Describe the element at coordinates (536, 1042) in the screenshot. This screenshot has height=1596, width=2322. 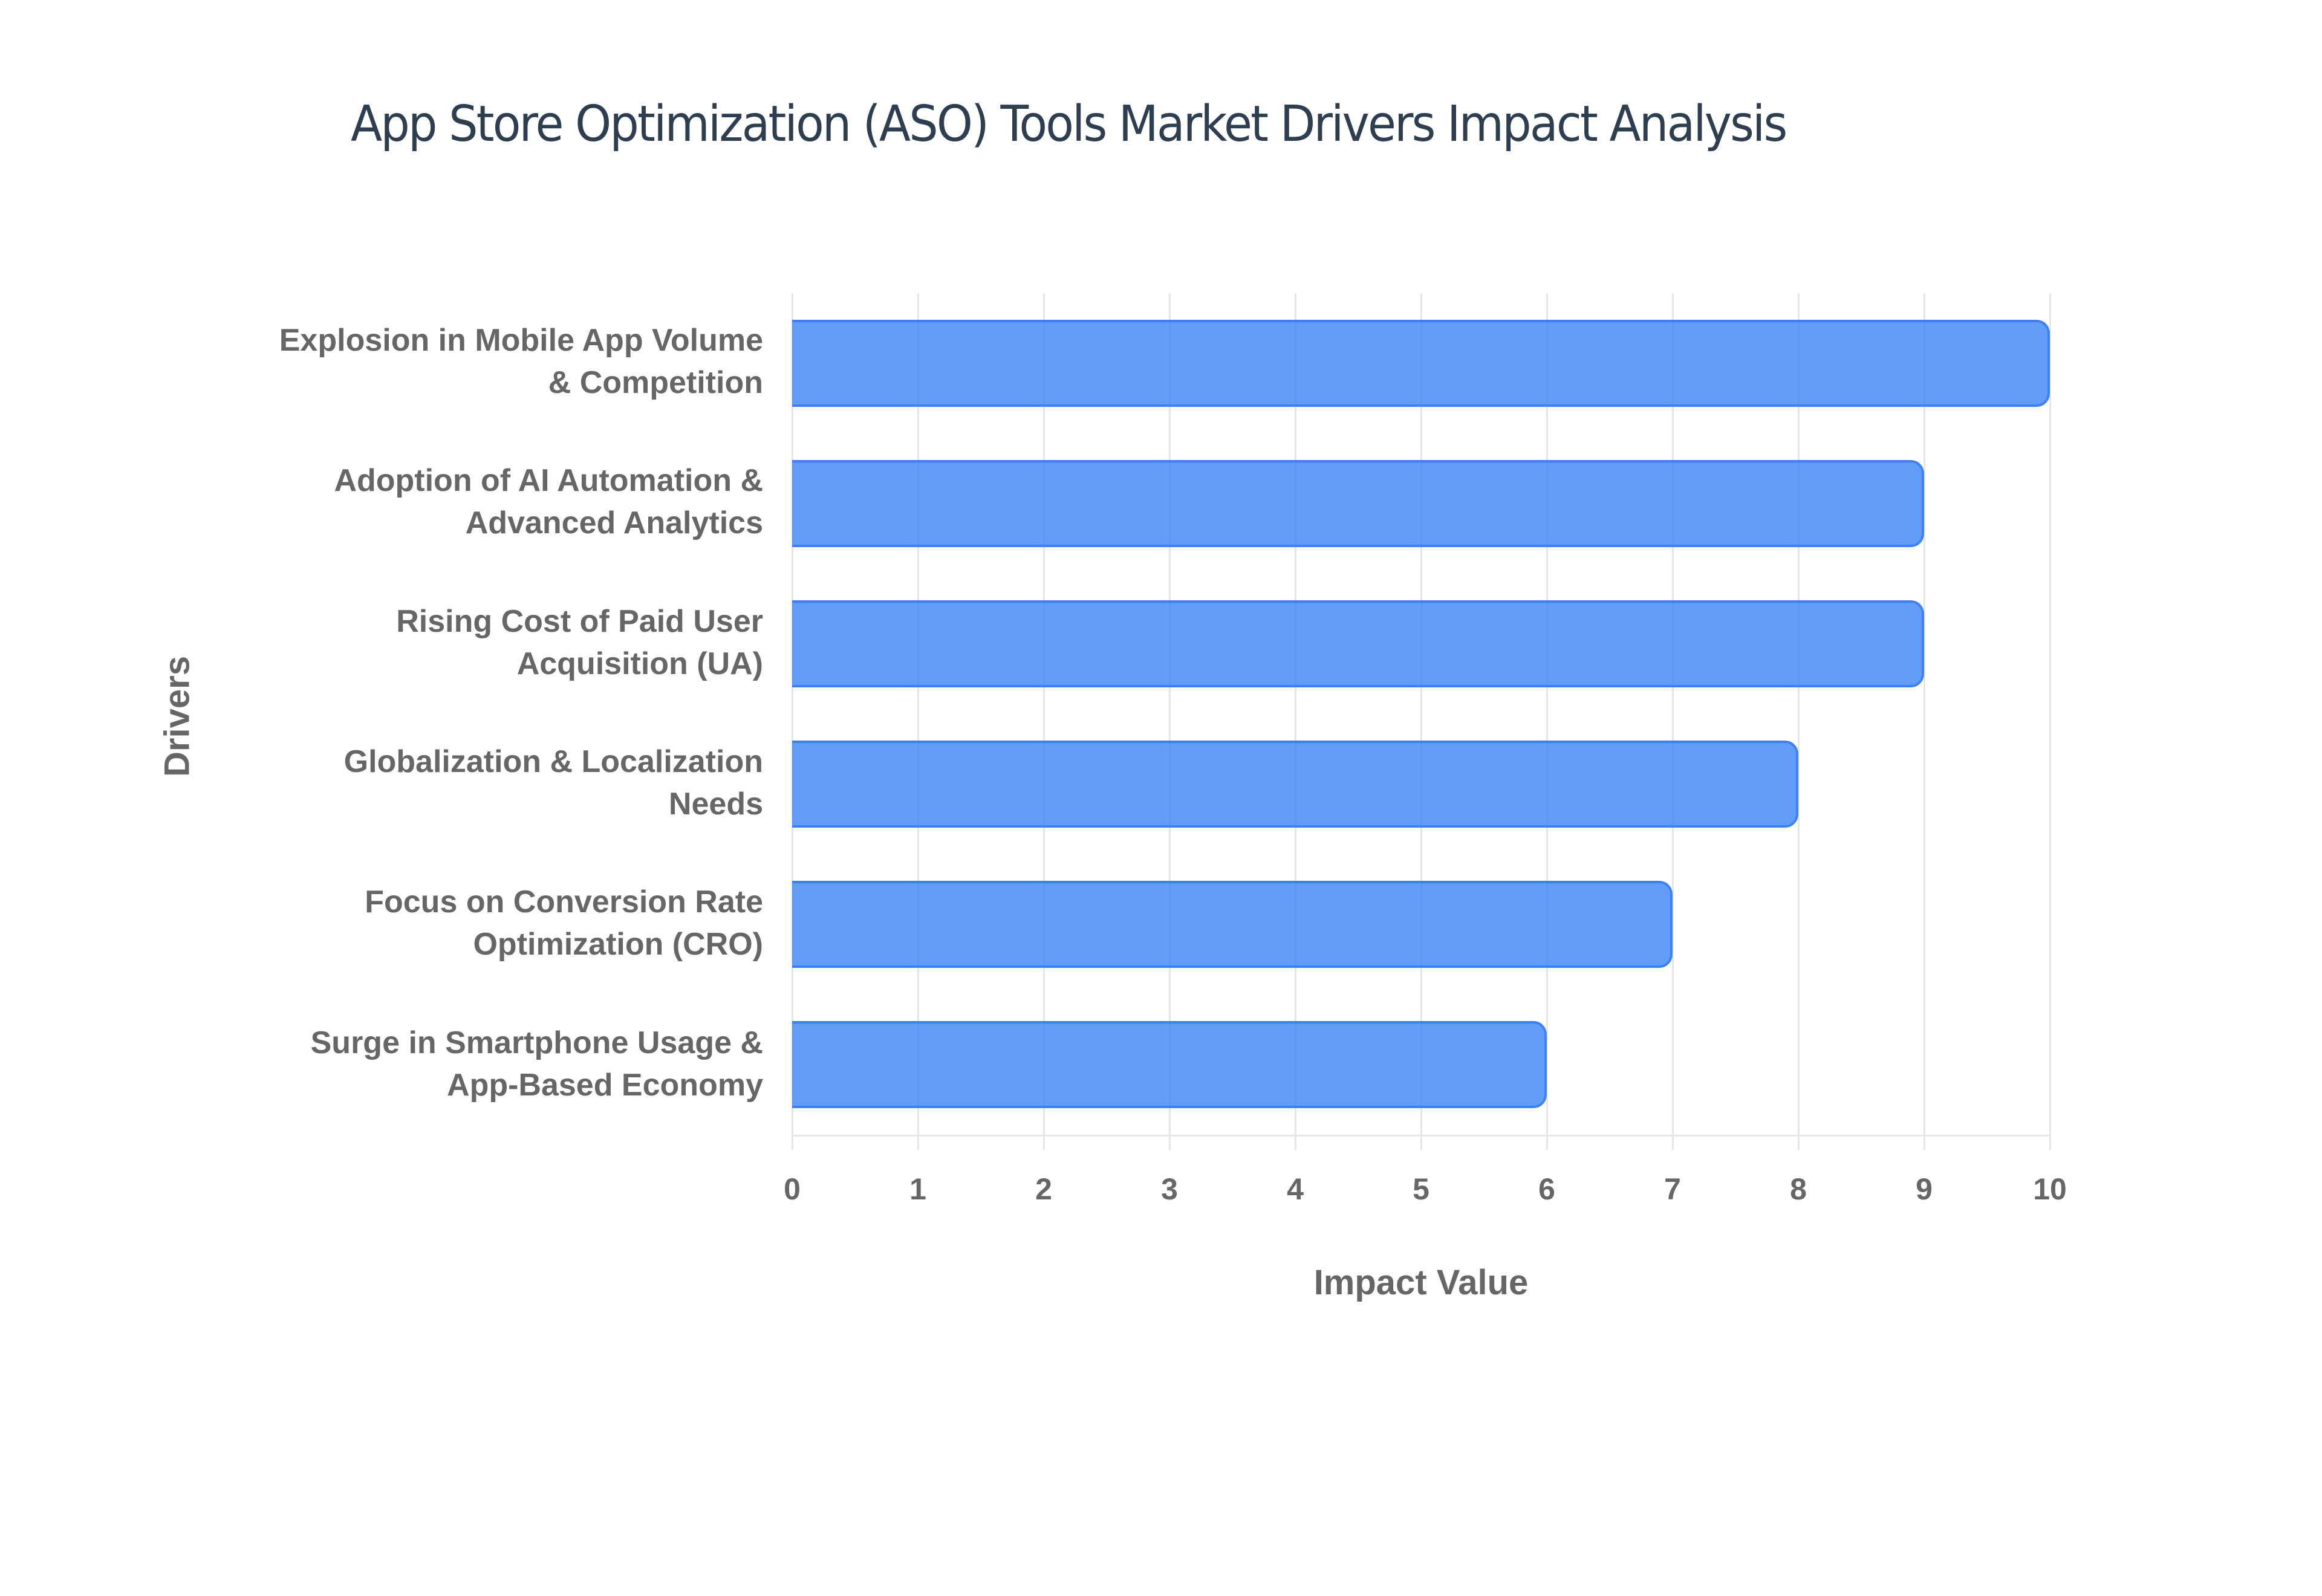
I see `y-tick-label-line: Surge in Smartphone Usage &` at that location.